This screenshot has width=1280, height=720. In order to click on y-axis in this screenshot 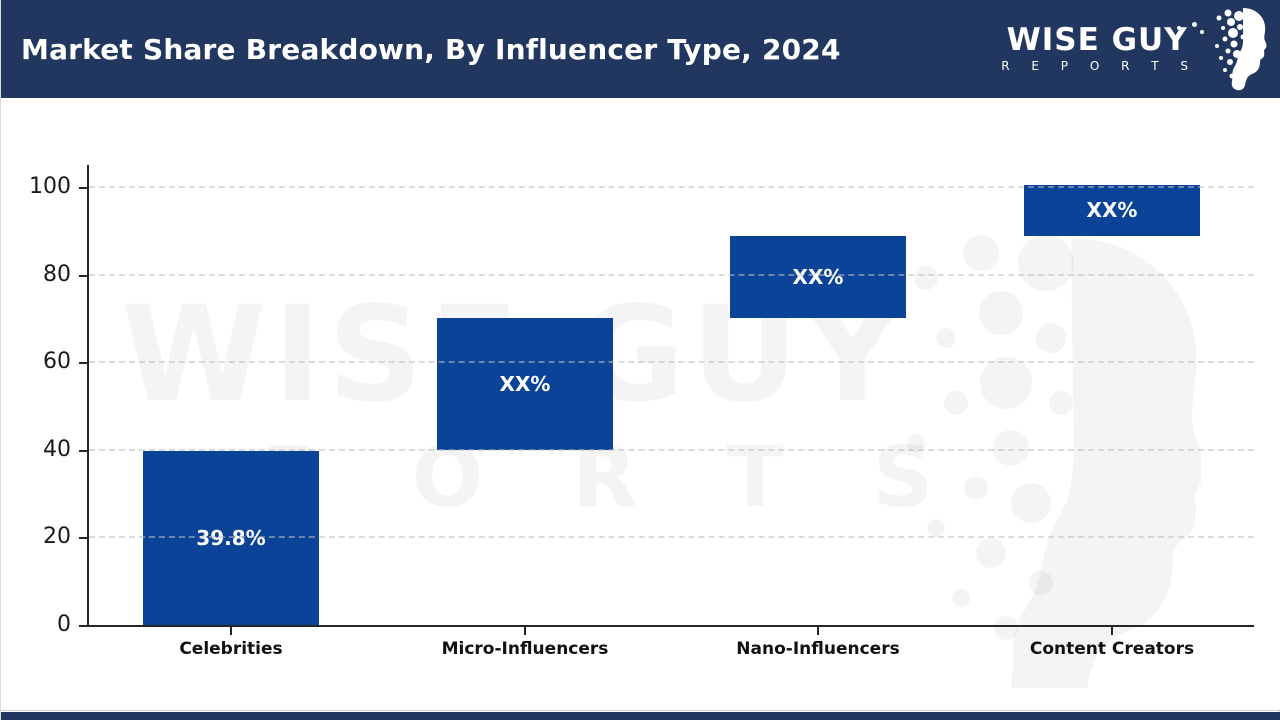, I will do `click(88, 396)`.